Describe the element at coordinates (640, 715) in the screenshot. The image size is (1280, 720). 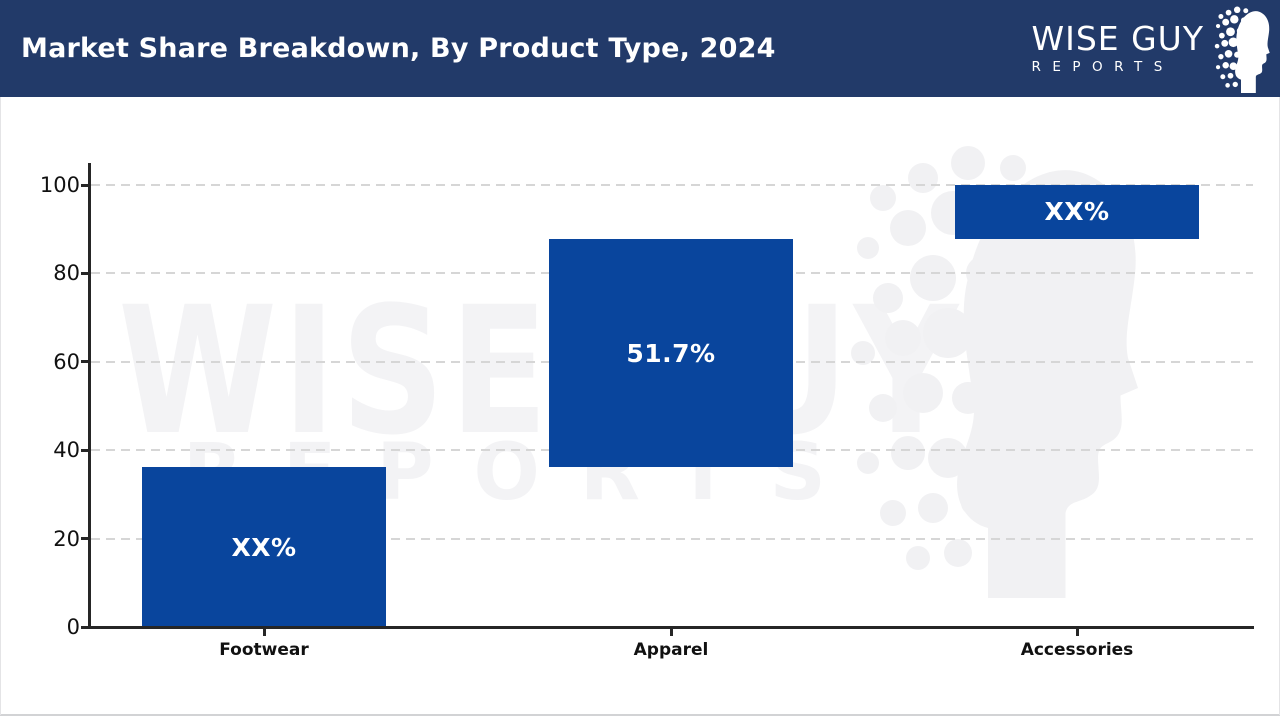
I see `bottom-divider` at that location.